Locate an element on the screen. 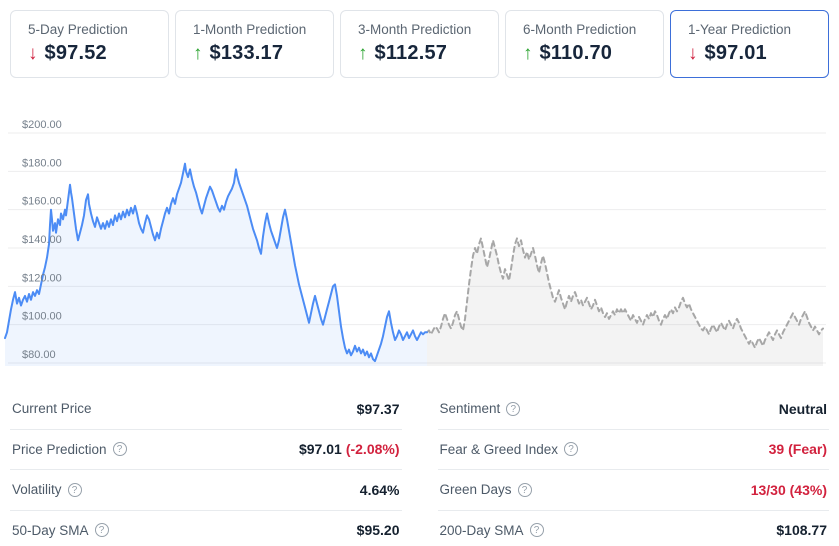  card-label: 3-Month Prediction is located at coordinates (415, 29).